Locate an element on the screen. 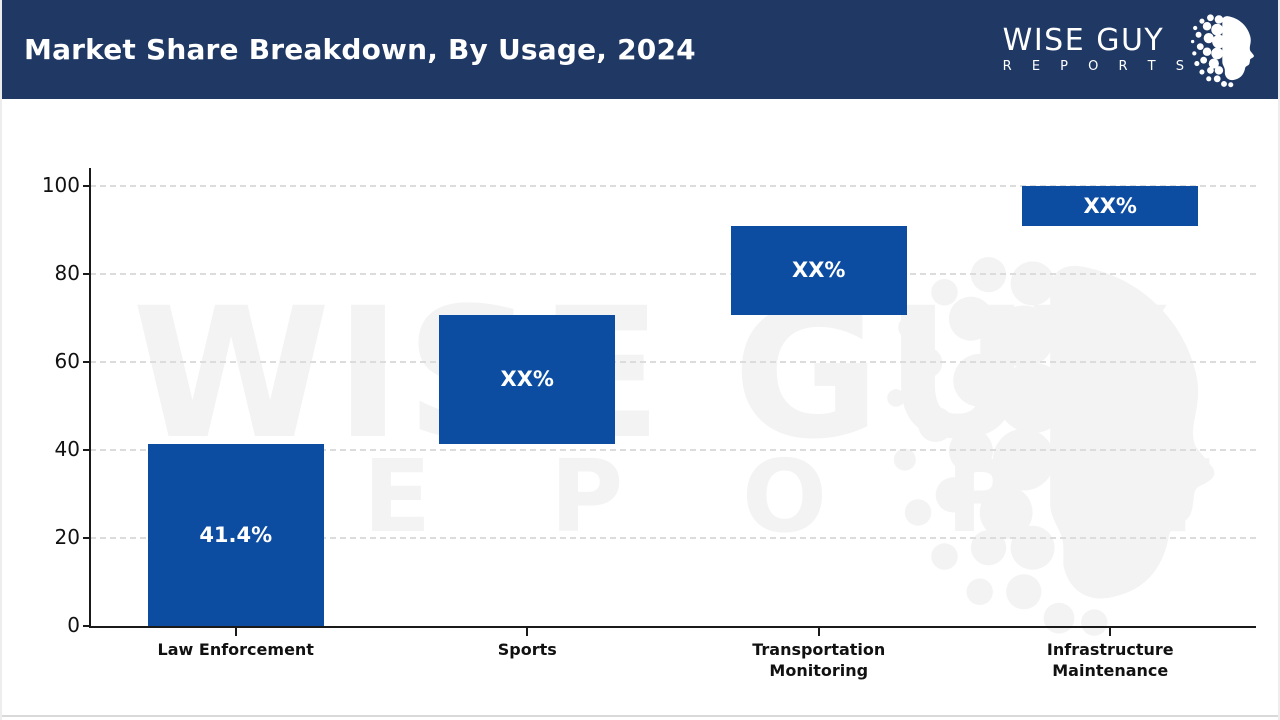  bar-value-label: 41.4% is located at coordinates (236, 534).